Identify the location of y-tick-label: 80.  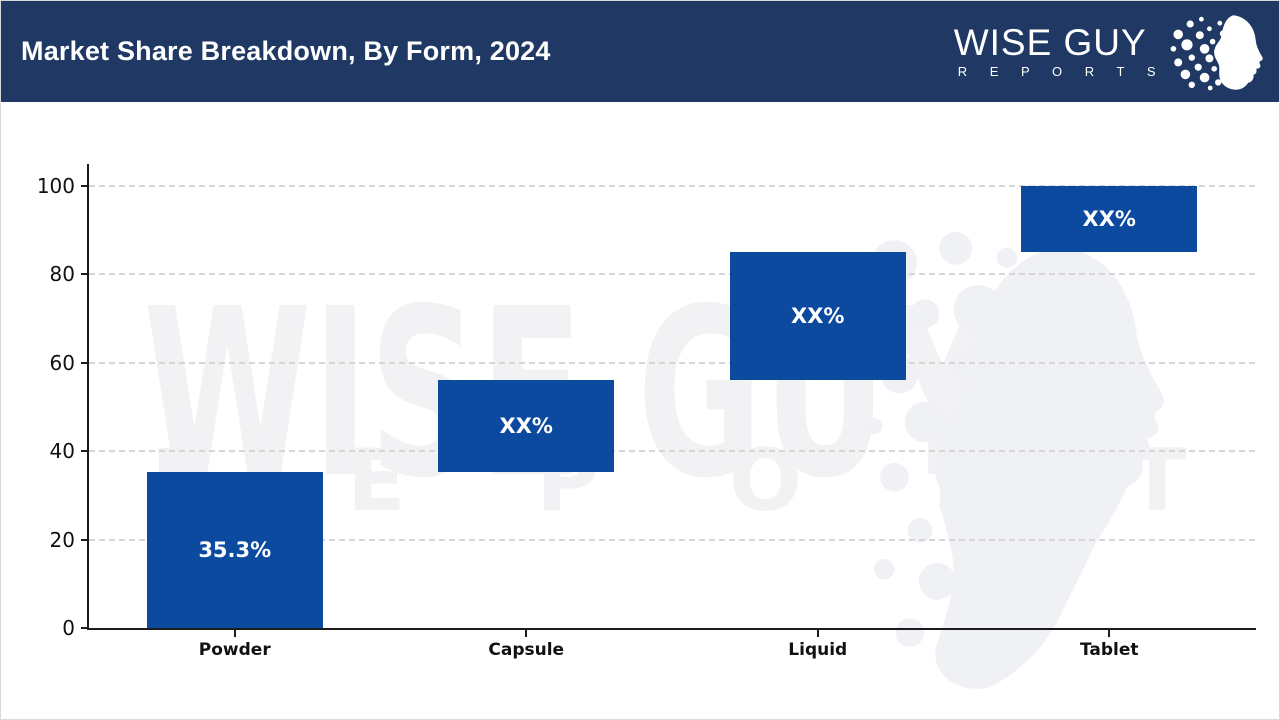
(62, 274).